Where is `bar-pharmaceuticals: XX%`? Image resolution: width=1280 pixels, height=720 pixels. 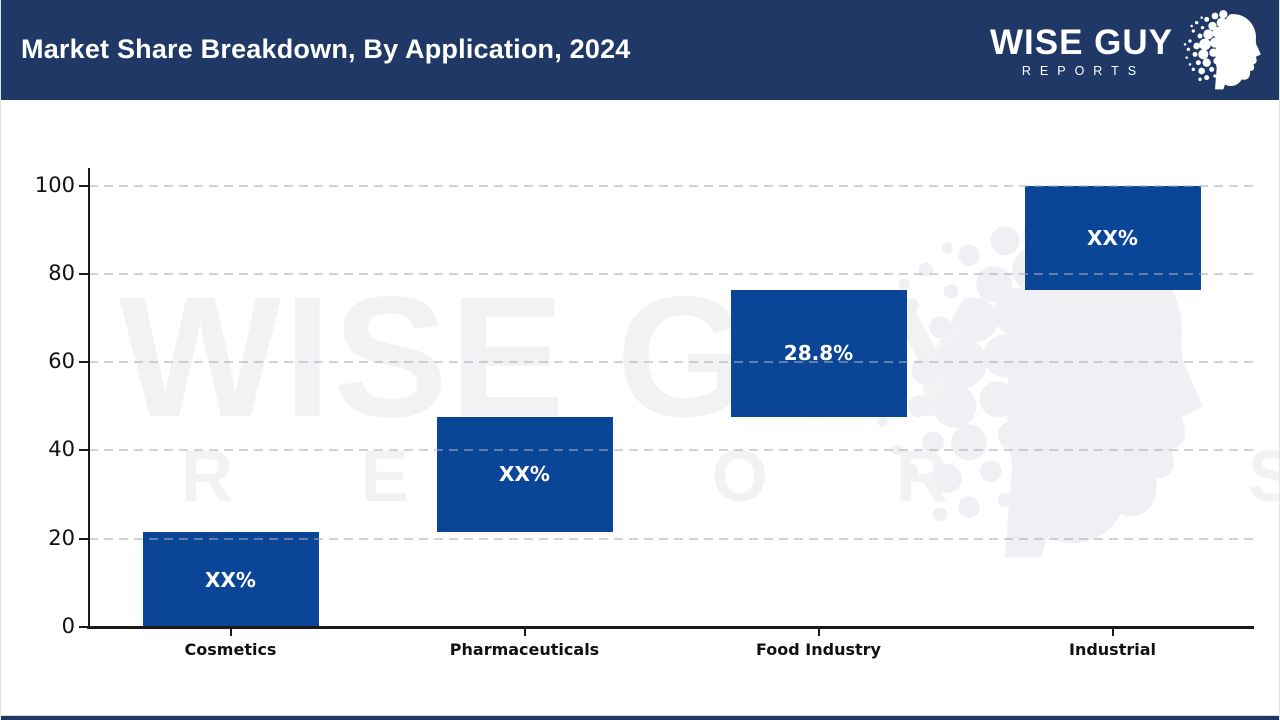 bar-pharmaceuticals: XX% is located at coordinates (524, 474).